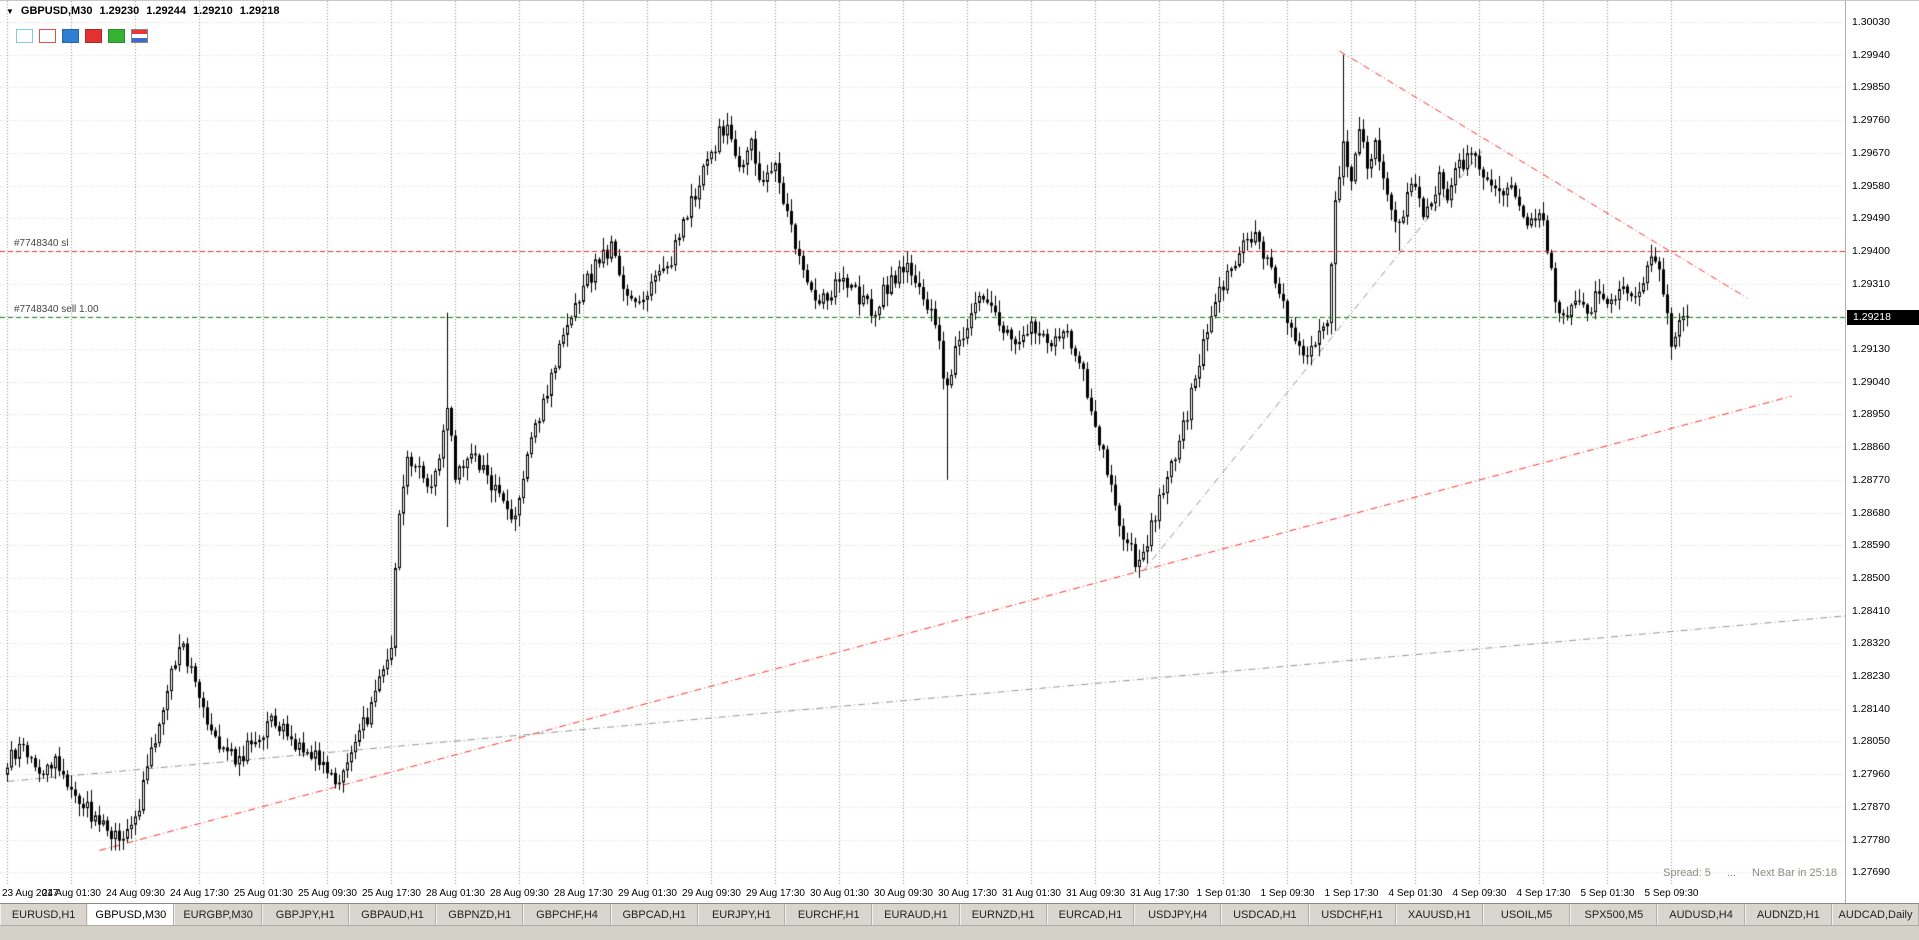  Describe the element at coordinates (1871, 218) in the screenshot. I see `price-label: 1.29490` at that location.